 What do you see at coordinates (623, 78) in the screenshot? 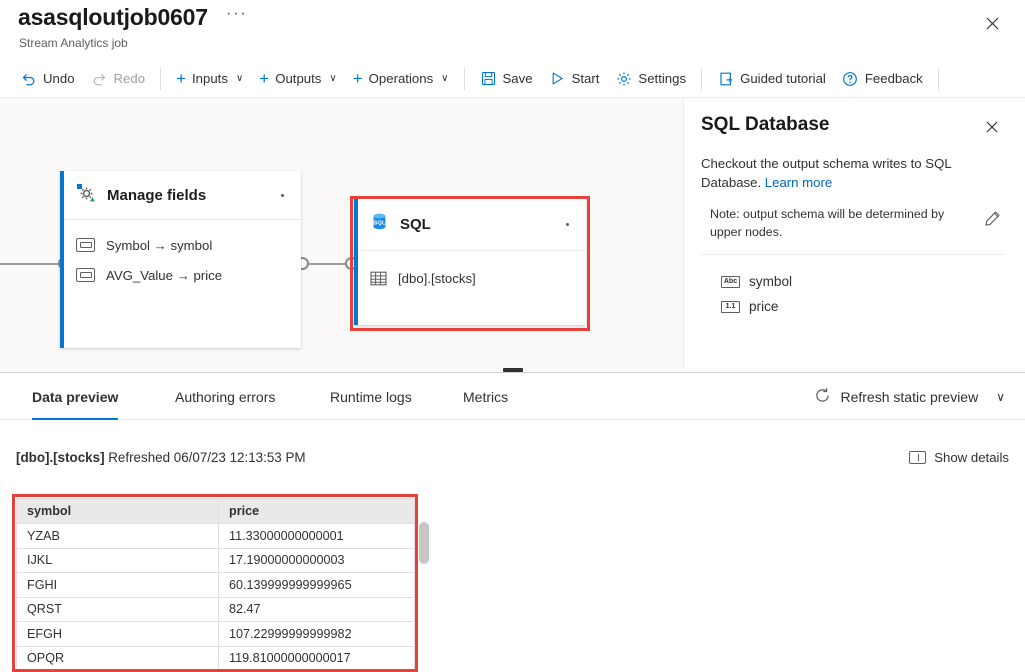
I see `gear-icon` at bounding box center [623, 78].